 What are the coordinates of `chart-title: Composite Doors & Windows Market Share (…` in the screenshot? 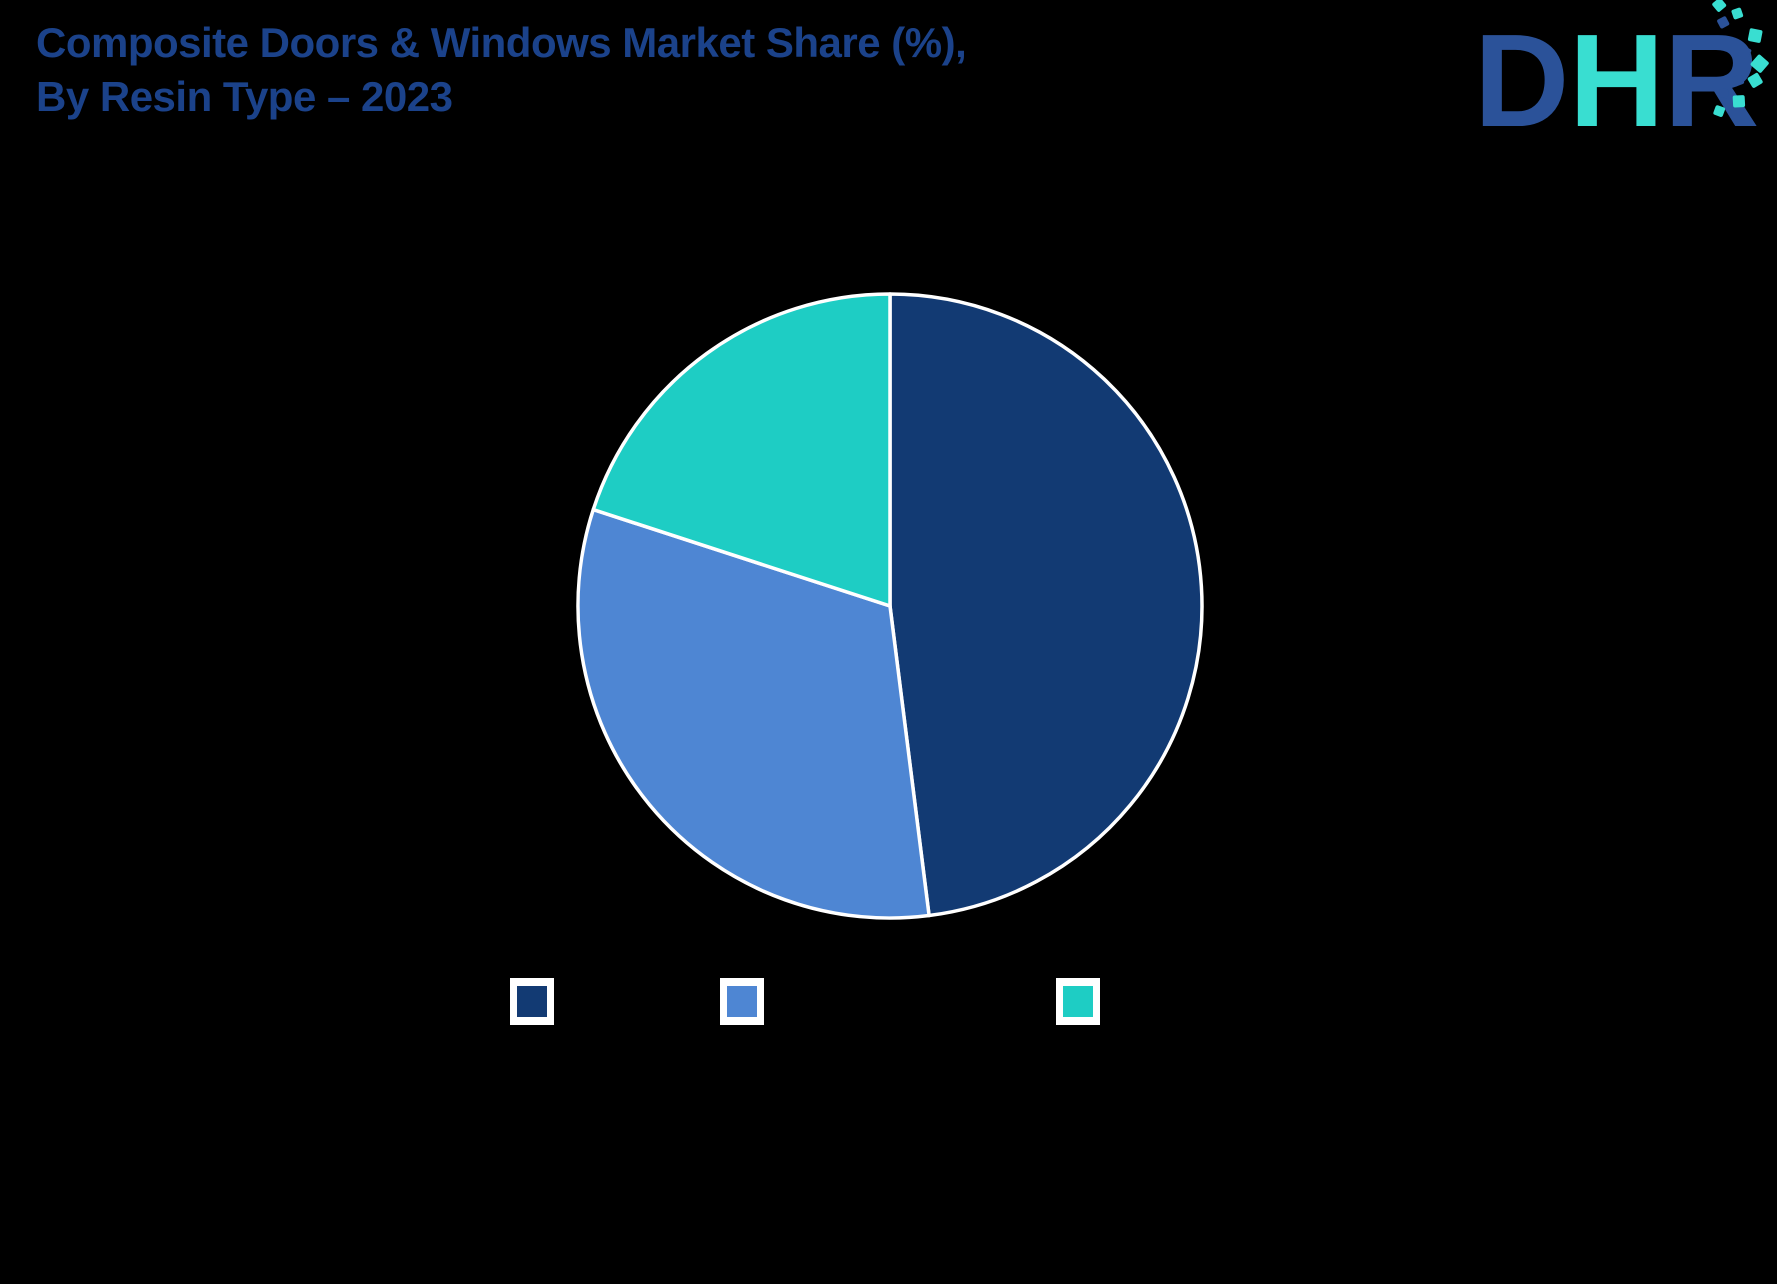 It's located at (501, 70).